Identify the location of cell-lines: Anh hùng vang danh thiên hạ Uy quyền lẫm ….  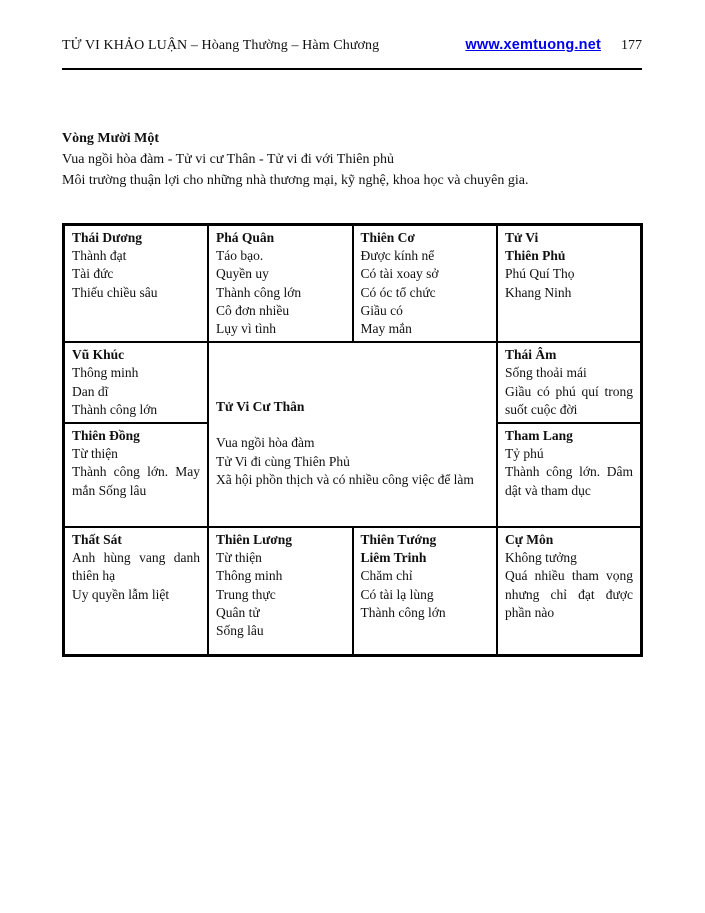
(136, 576).